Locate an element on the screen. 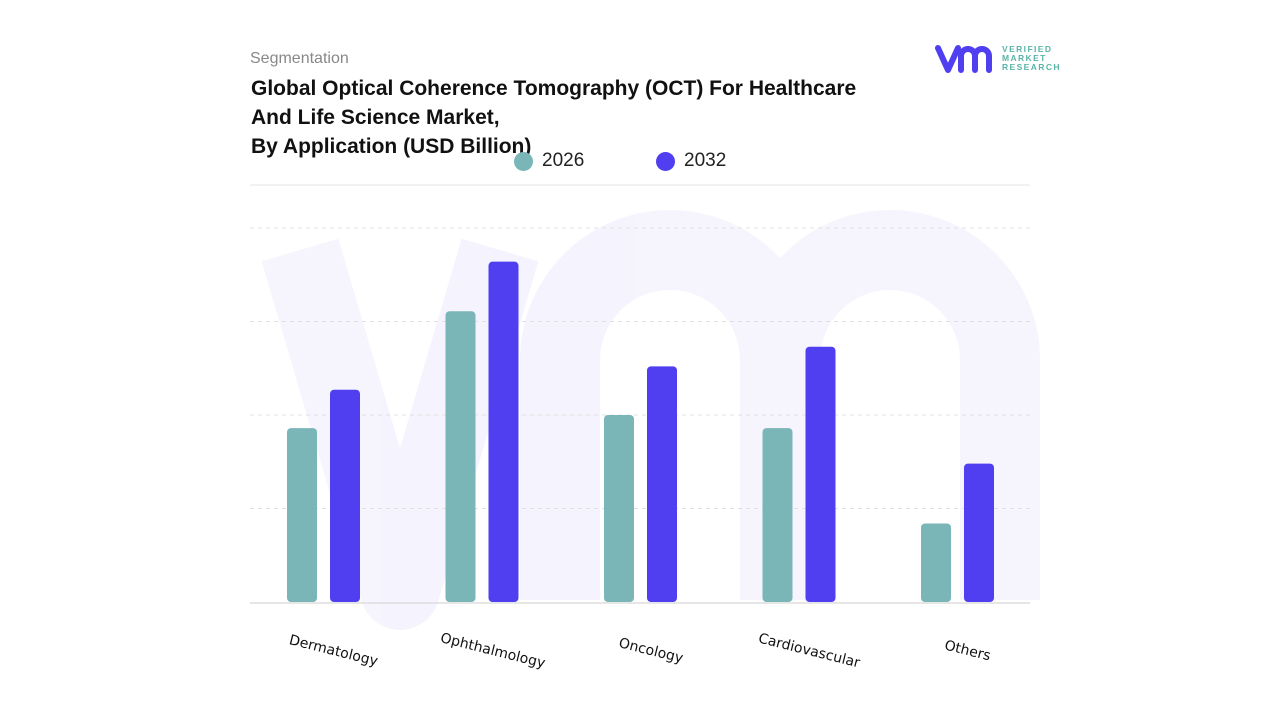  legend-label: 2032 is located at coordinates (705, 160).